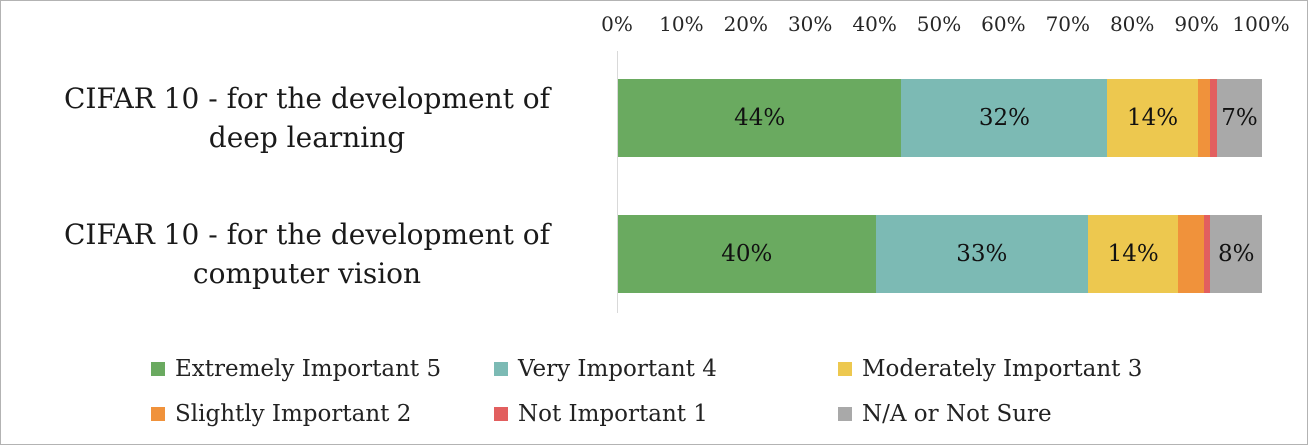 This screenshot has height=445, width=1308. What do you see at coordinates (613, 414) in the screenshot?
I see `legend-label: Not Important 1` at bounding box center [613, 414].